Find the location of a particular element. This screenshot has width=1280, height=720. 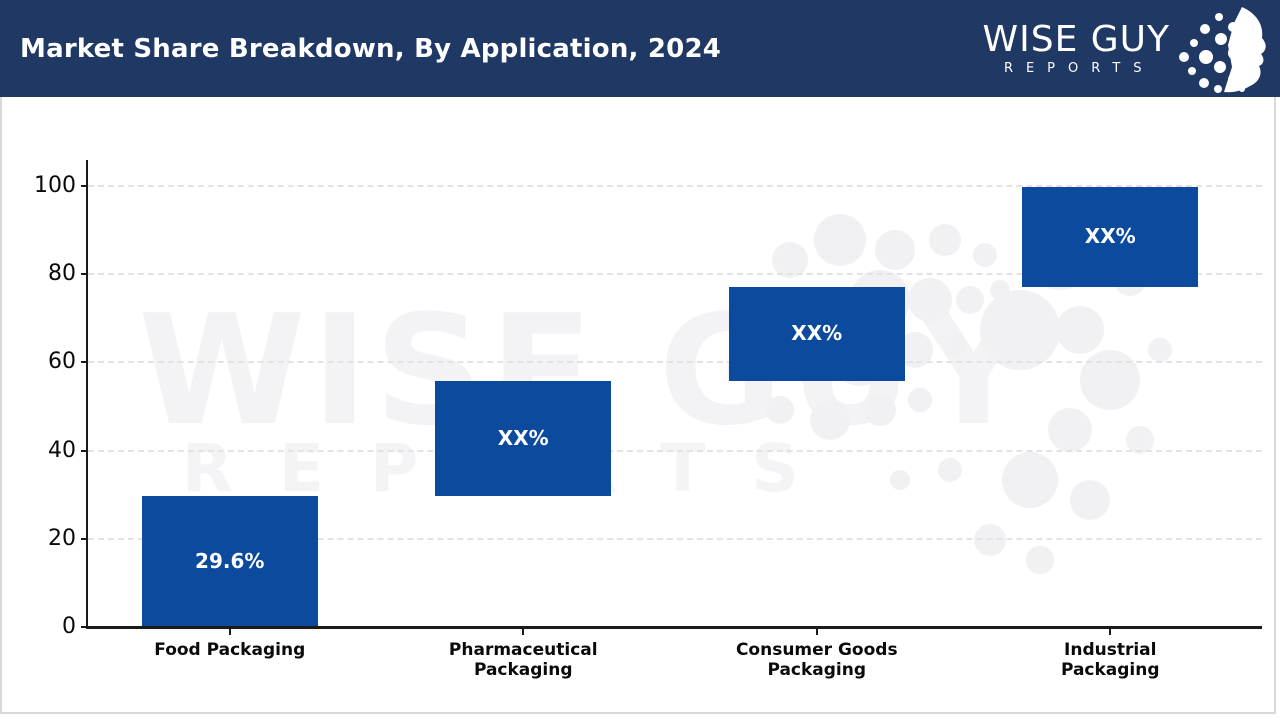

x-tick-label-text: Food Packaging is located at coordinates (230, 650).